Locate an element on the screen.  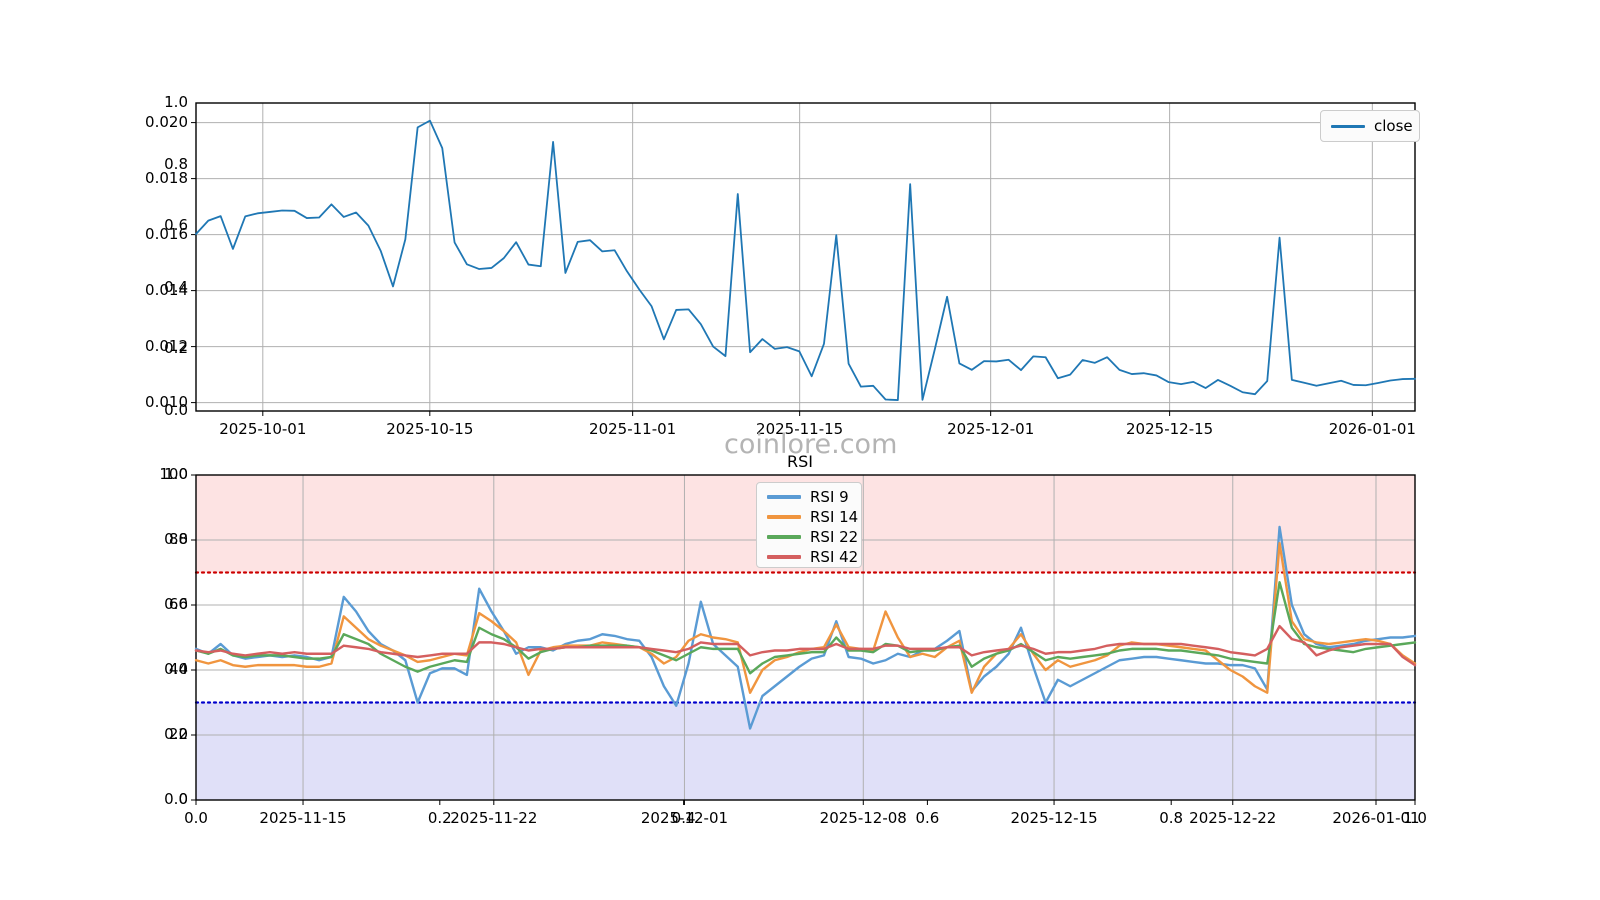
y-axis-tick-label: 0 is located at coordinates (183, 799).